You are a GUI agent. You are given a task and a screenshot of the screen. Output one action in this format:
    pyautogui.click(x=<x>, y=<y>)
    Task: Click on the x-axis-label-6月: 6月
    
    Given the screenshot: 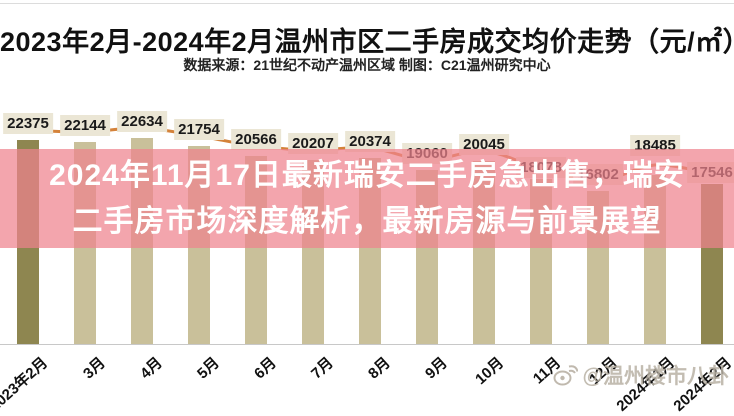 What is the action you would take?
    pyautogui.click(x=265, y=368)
    